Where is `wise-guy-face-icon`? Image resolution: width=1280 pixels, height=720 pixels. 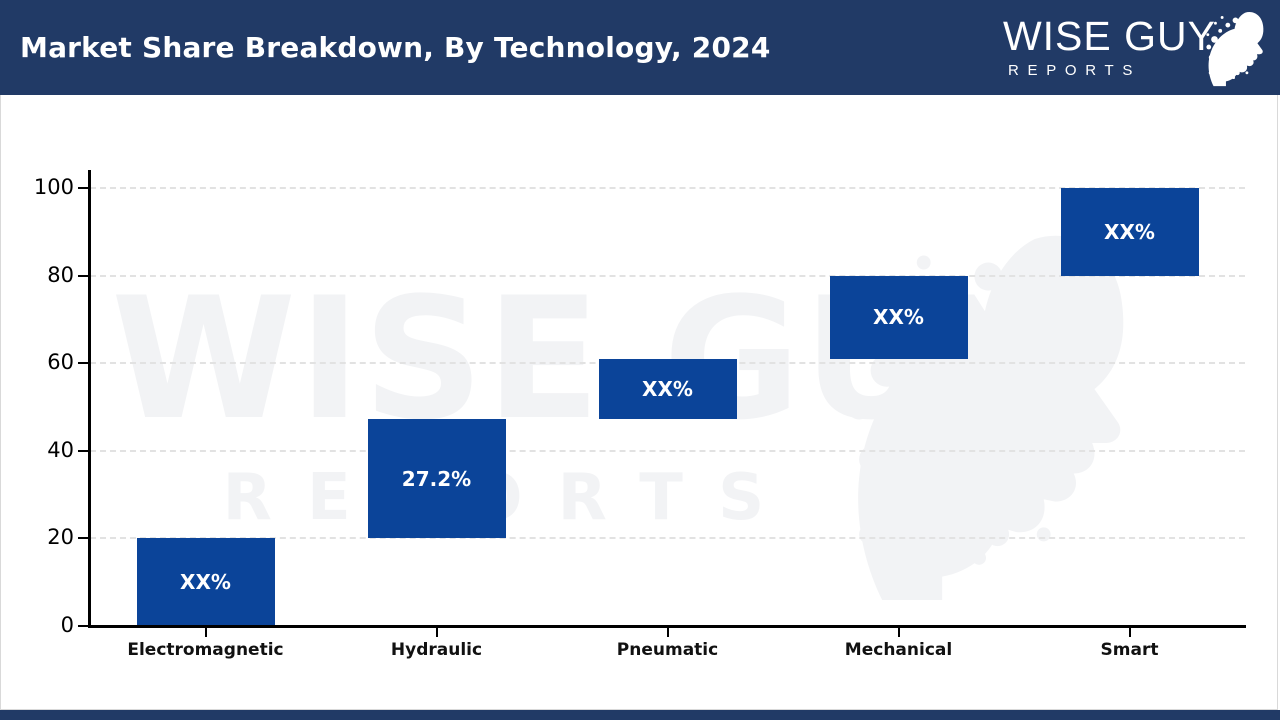
wise-guy-face-icon is located at coordinates (1235, 48).